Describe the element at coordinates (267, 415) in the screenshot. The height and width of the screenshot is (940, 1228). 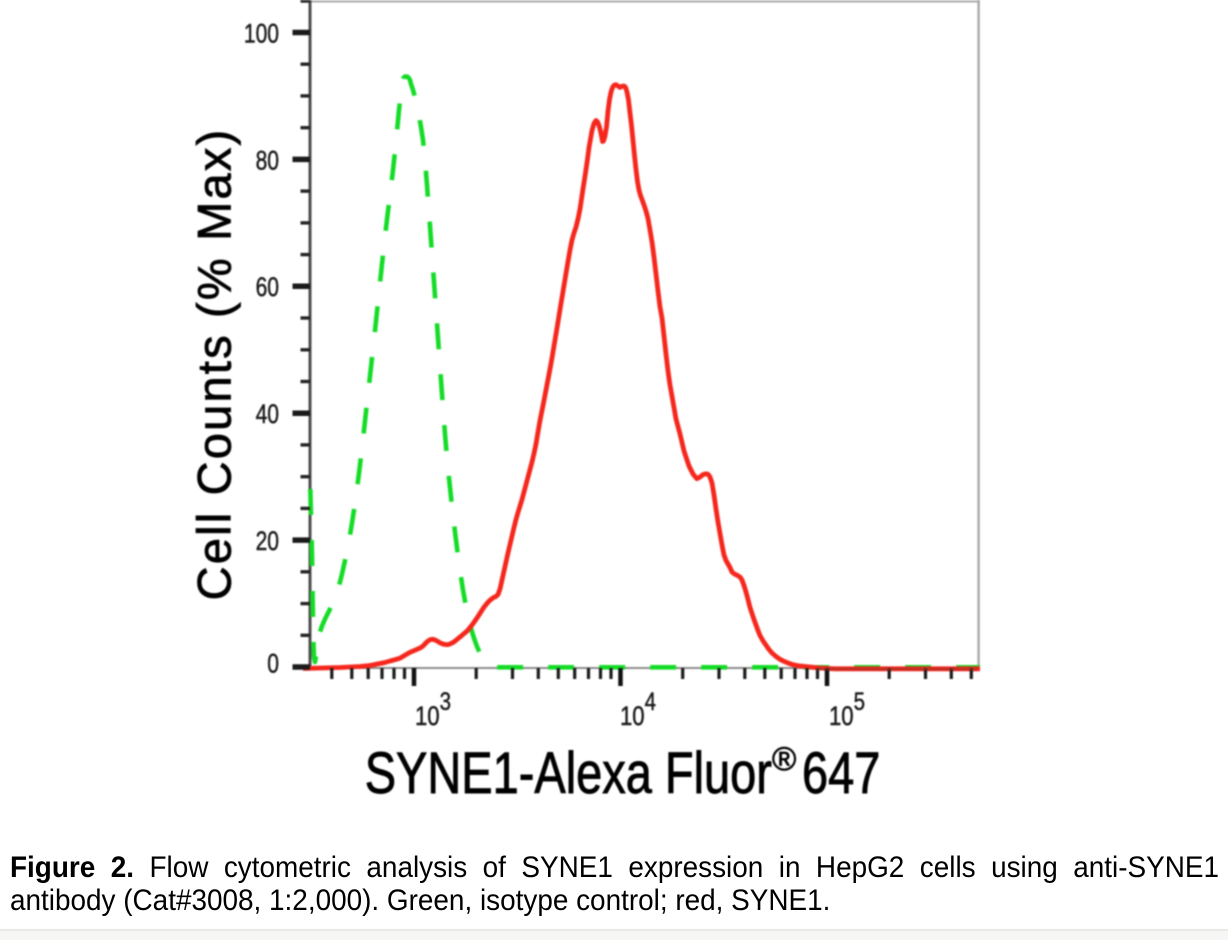
I see `svg-text: 40` at that location.